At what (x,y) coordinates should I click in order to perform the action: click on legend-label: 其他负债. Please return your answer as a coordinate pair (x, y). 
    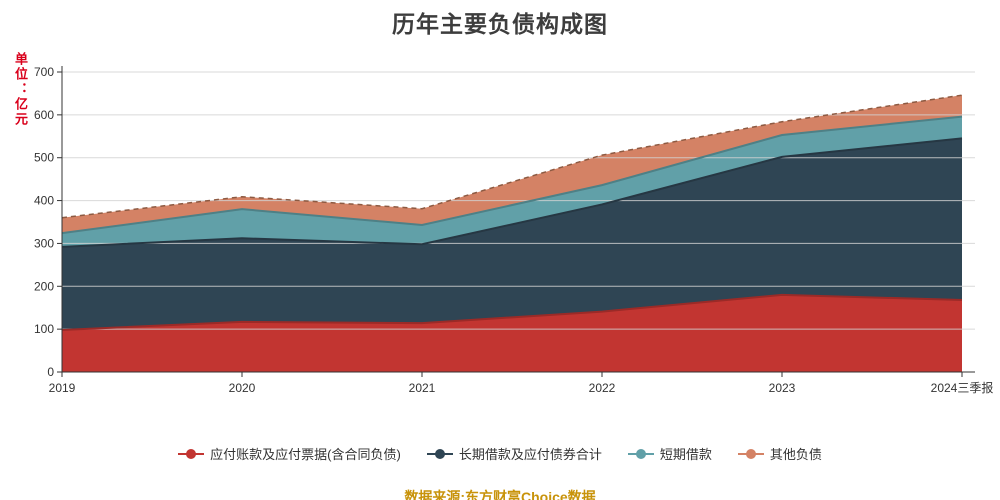
    Looking at the image, I should click on (795, 454).